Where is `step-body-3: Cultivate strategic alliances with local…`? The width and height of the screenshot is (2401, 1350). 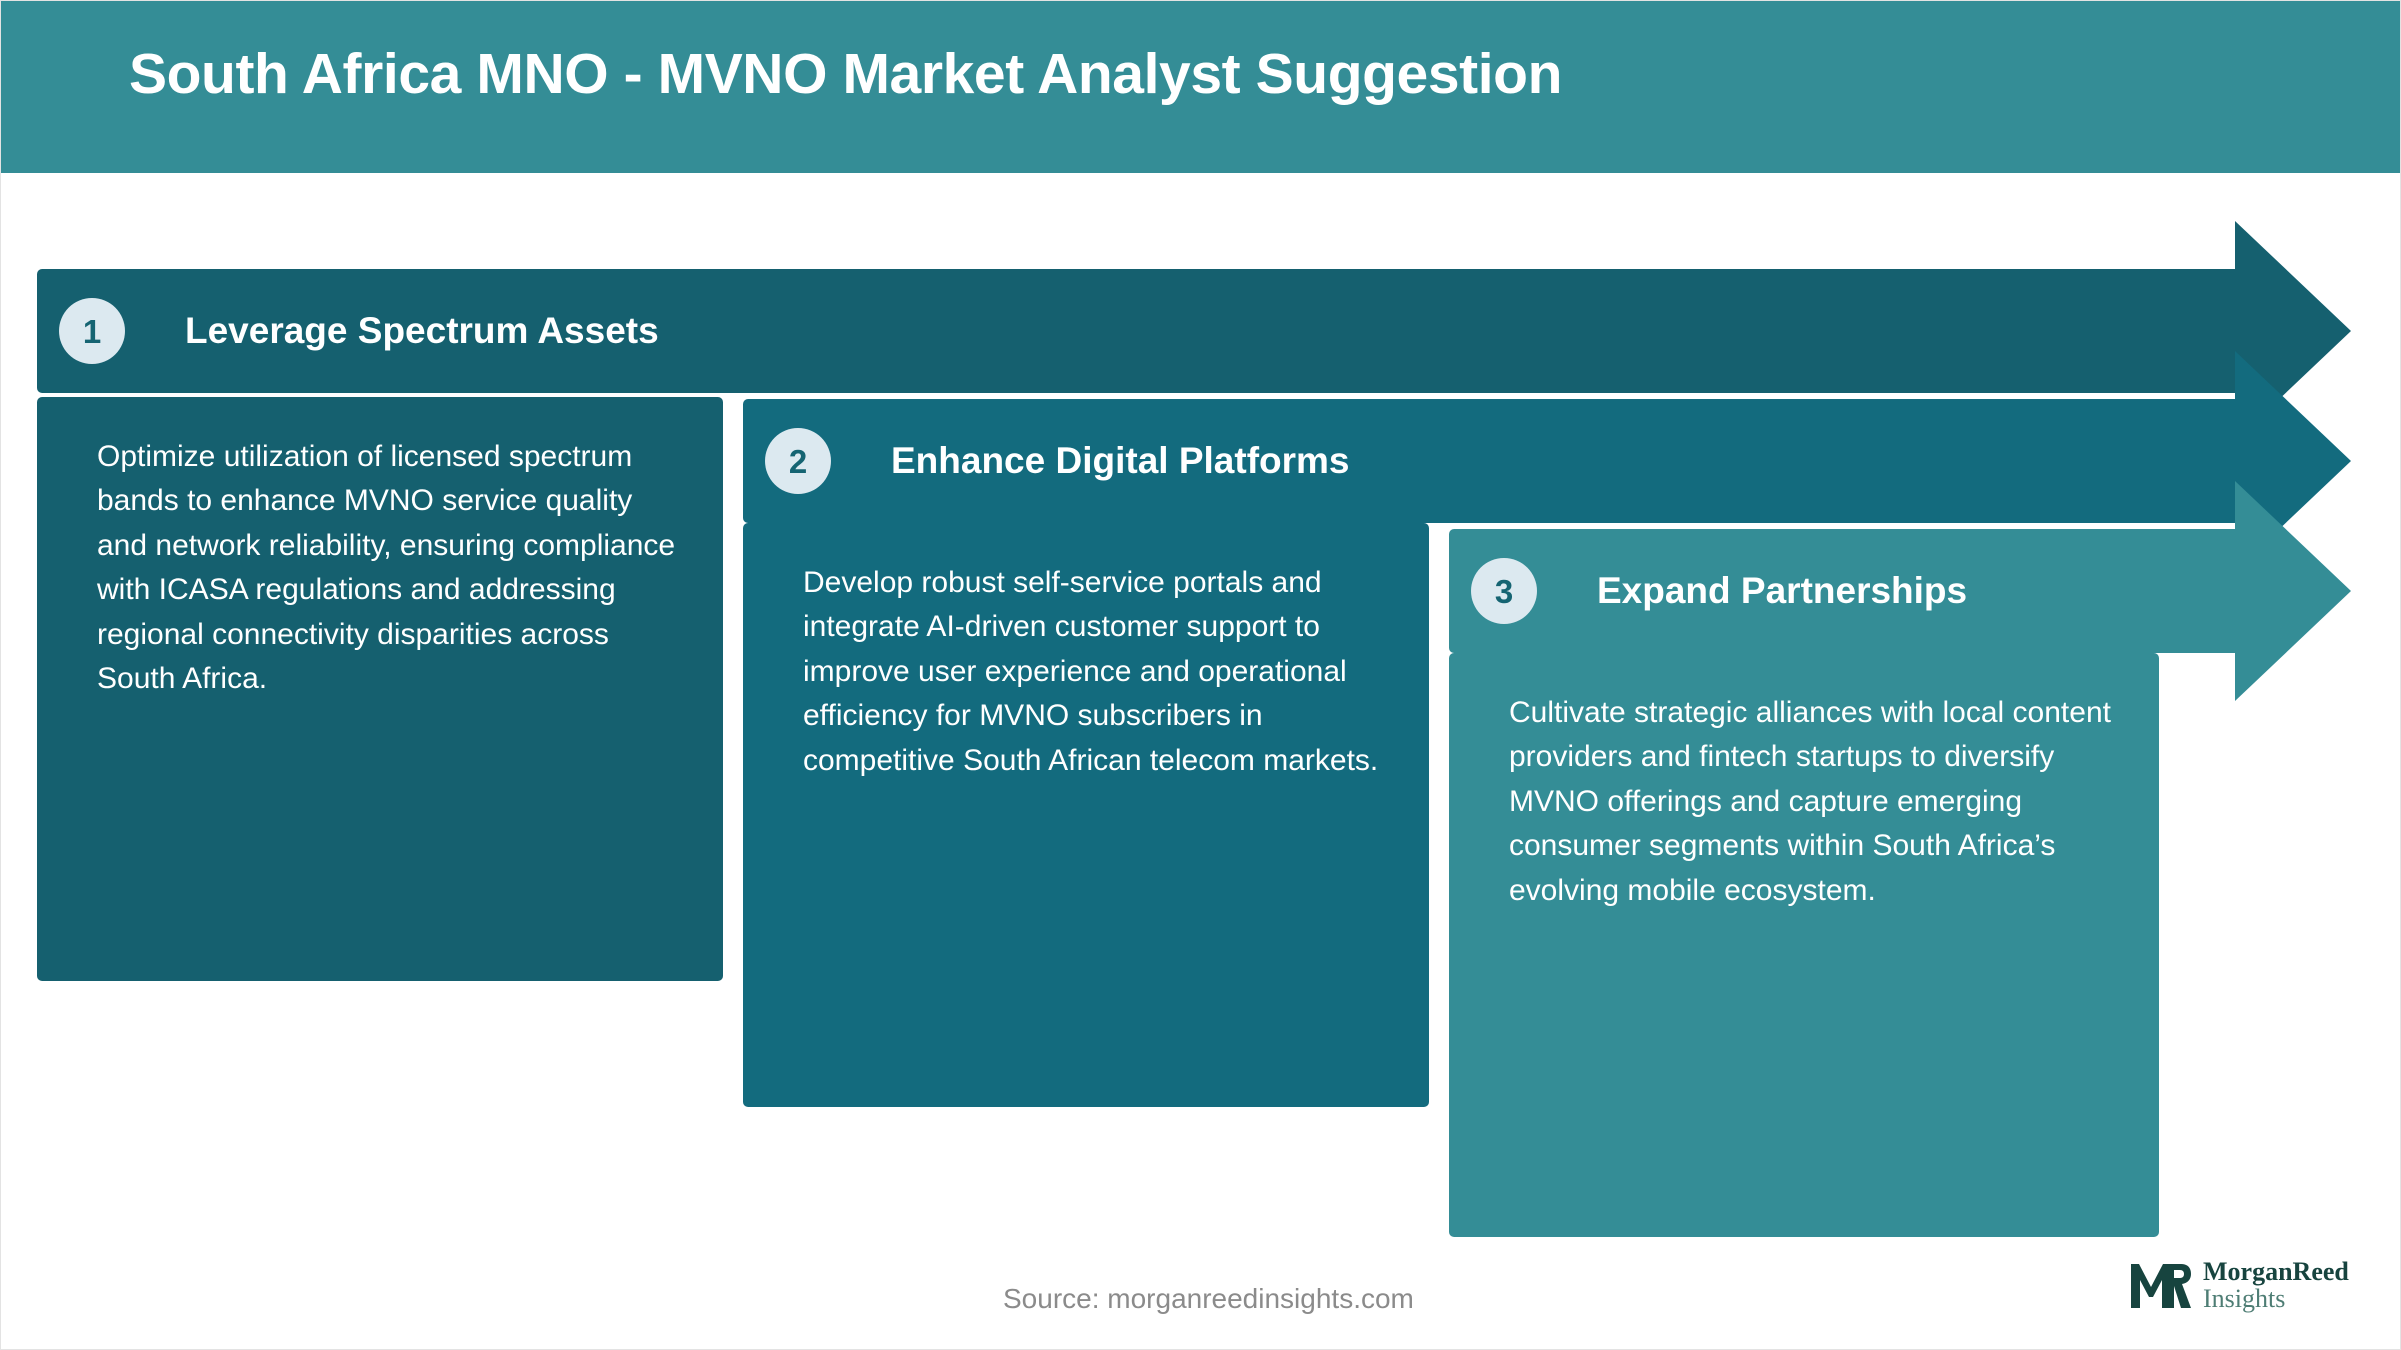 step-body-3: Cultivate strategic alliances with local… is located at coordinates (1810, 801).